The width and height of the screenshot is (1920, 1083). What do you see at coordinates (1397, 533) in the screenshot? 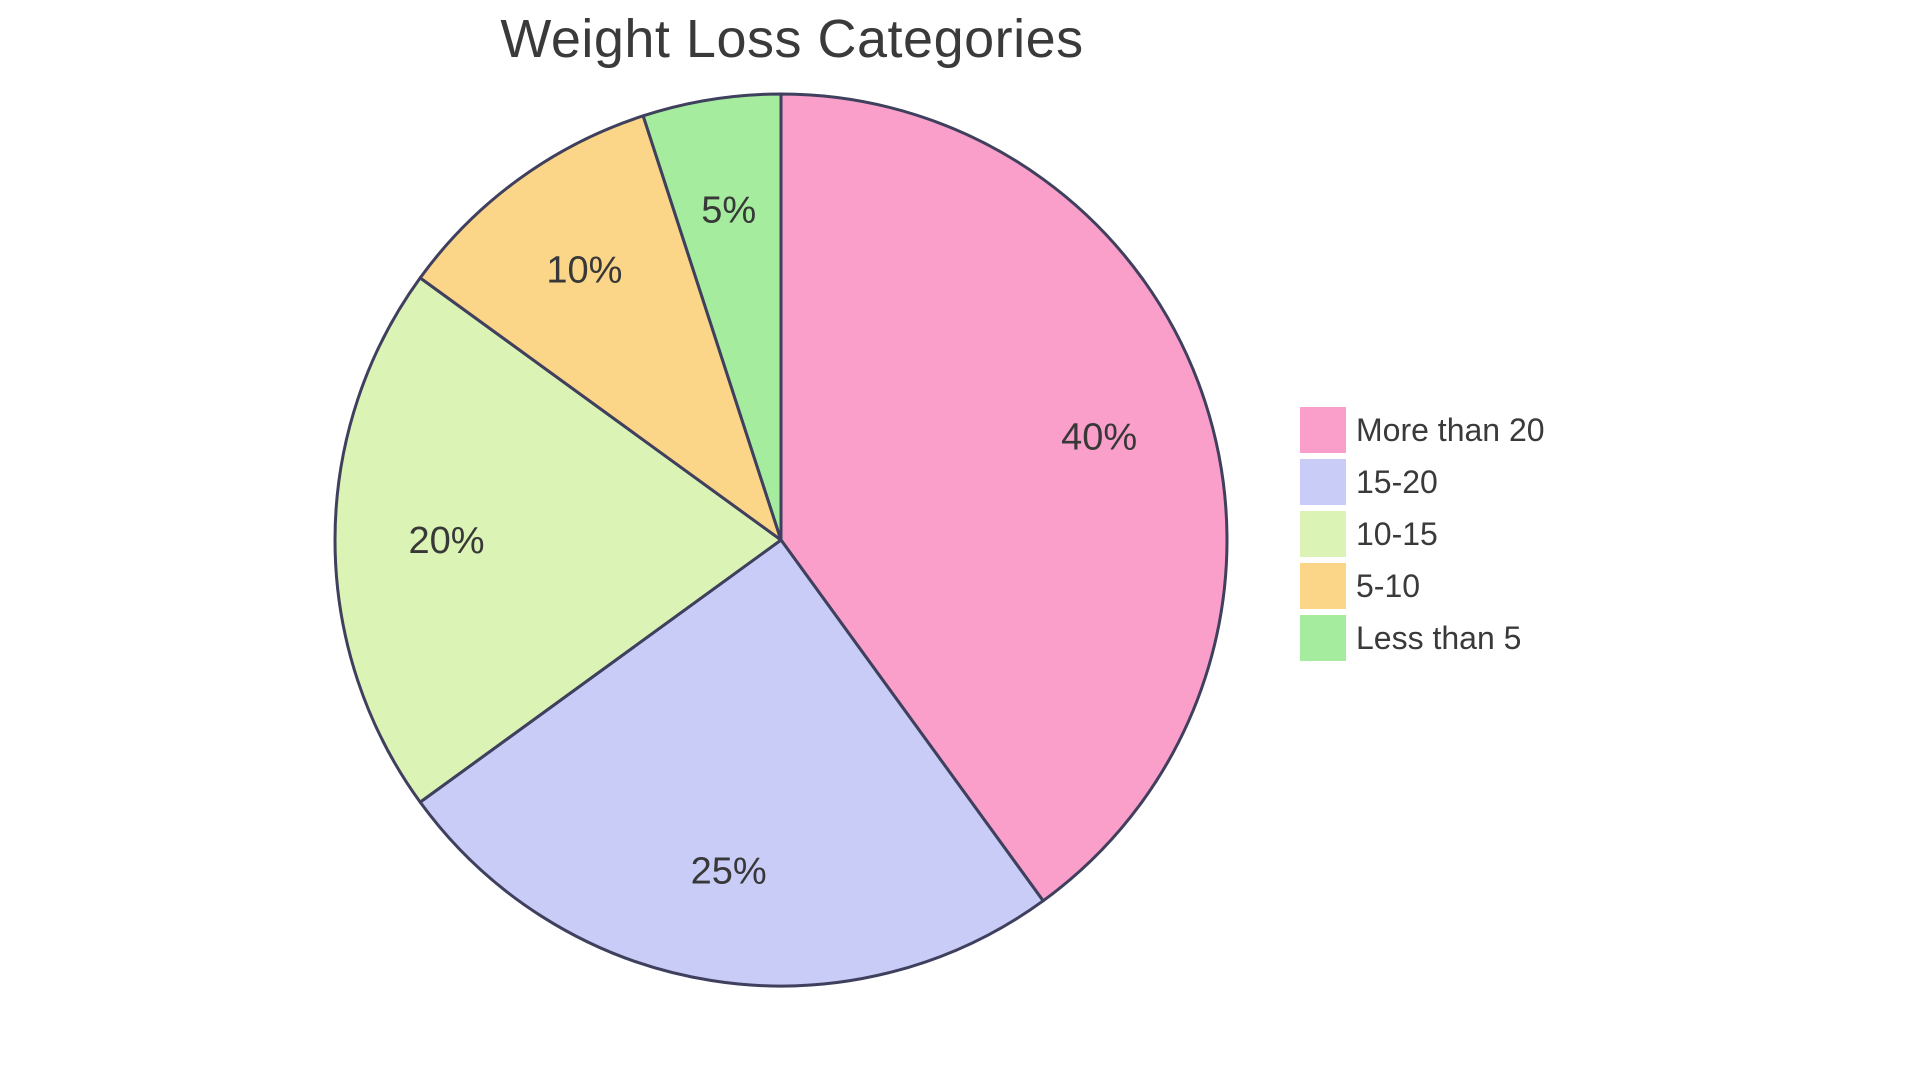
I see `legend-label: 10-15` at bounding box center [1397, 533].